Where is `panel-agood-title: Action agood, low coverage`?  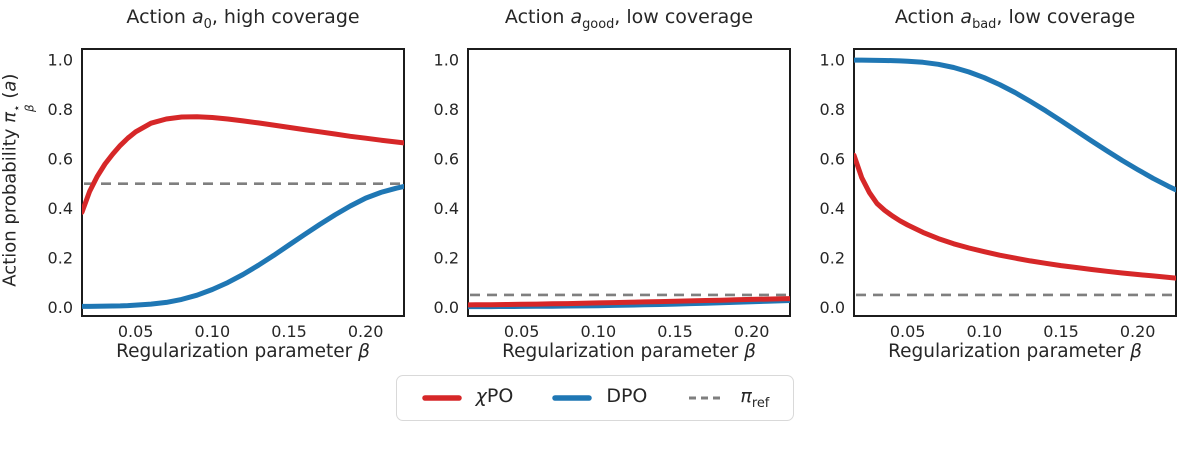
panel-agood-title: Action agood, low coverage is located at coordinates (629, 19).